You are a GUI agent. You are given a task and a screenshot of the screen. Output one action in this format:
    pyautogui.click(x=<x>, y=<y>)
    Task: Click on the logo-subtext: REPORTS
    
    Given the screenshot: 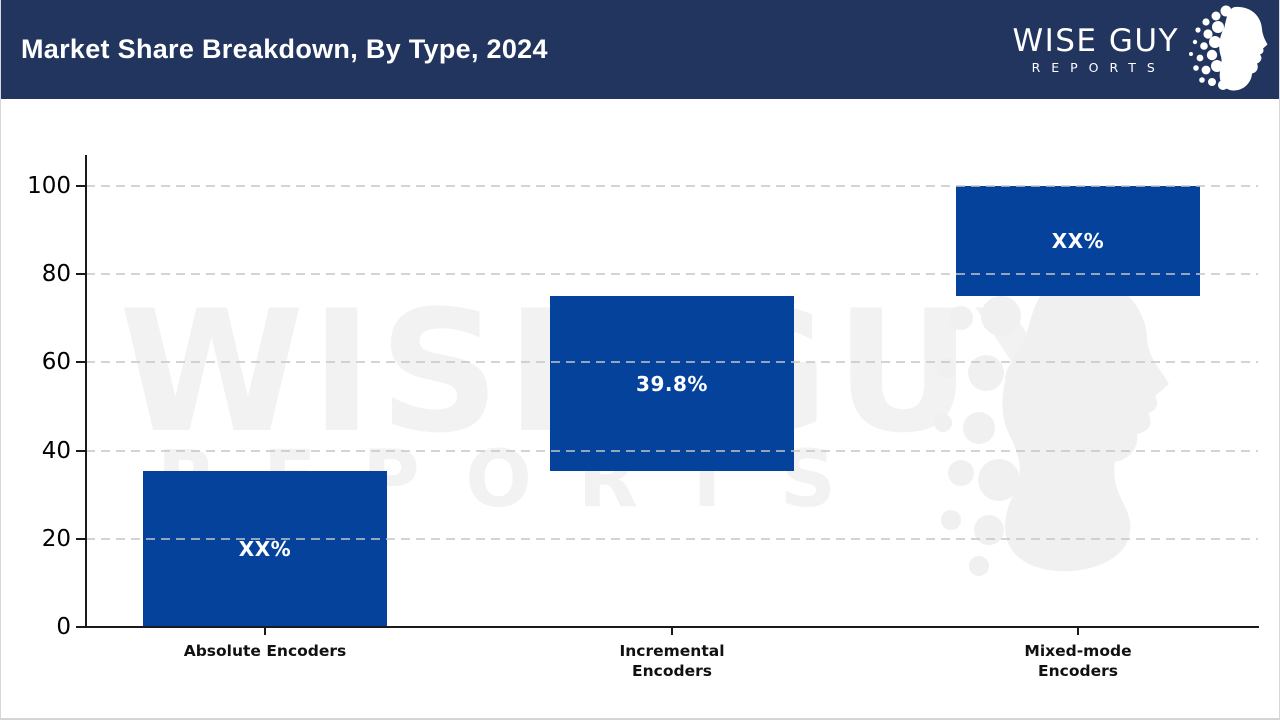 What is the action you would take?
    pyautogui.click(x=1098, y=67)
    